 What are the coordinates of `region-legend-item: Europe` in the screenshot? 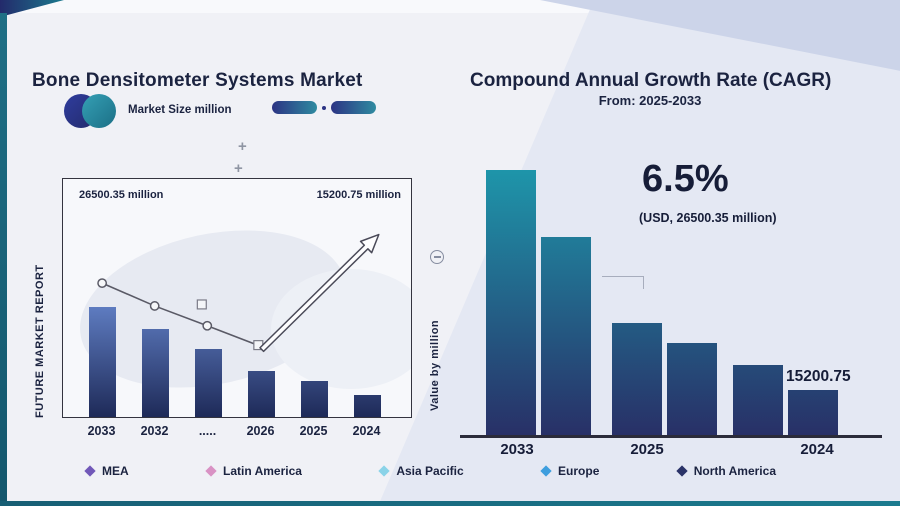 It's located at (570, 471).